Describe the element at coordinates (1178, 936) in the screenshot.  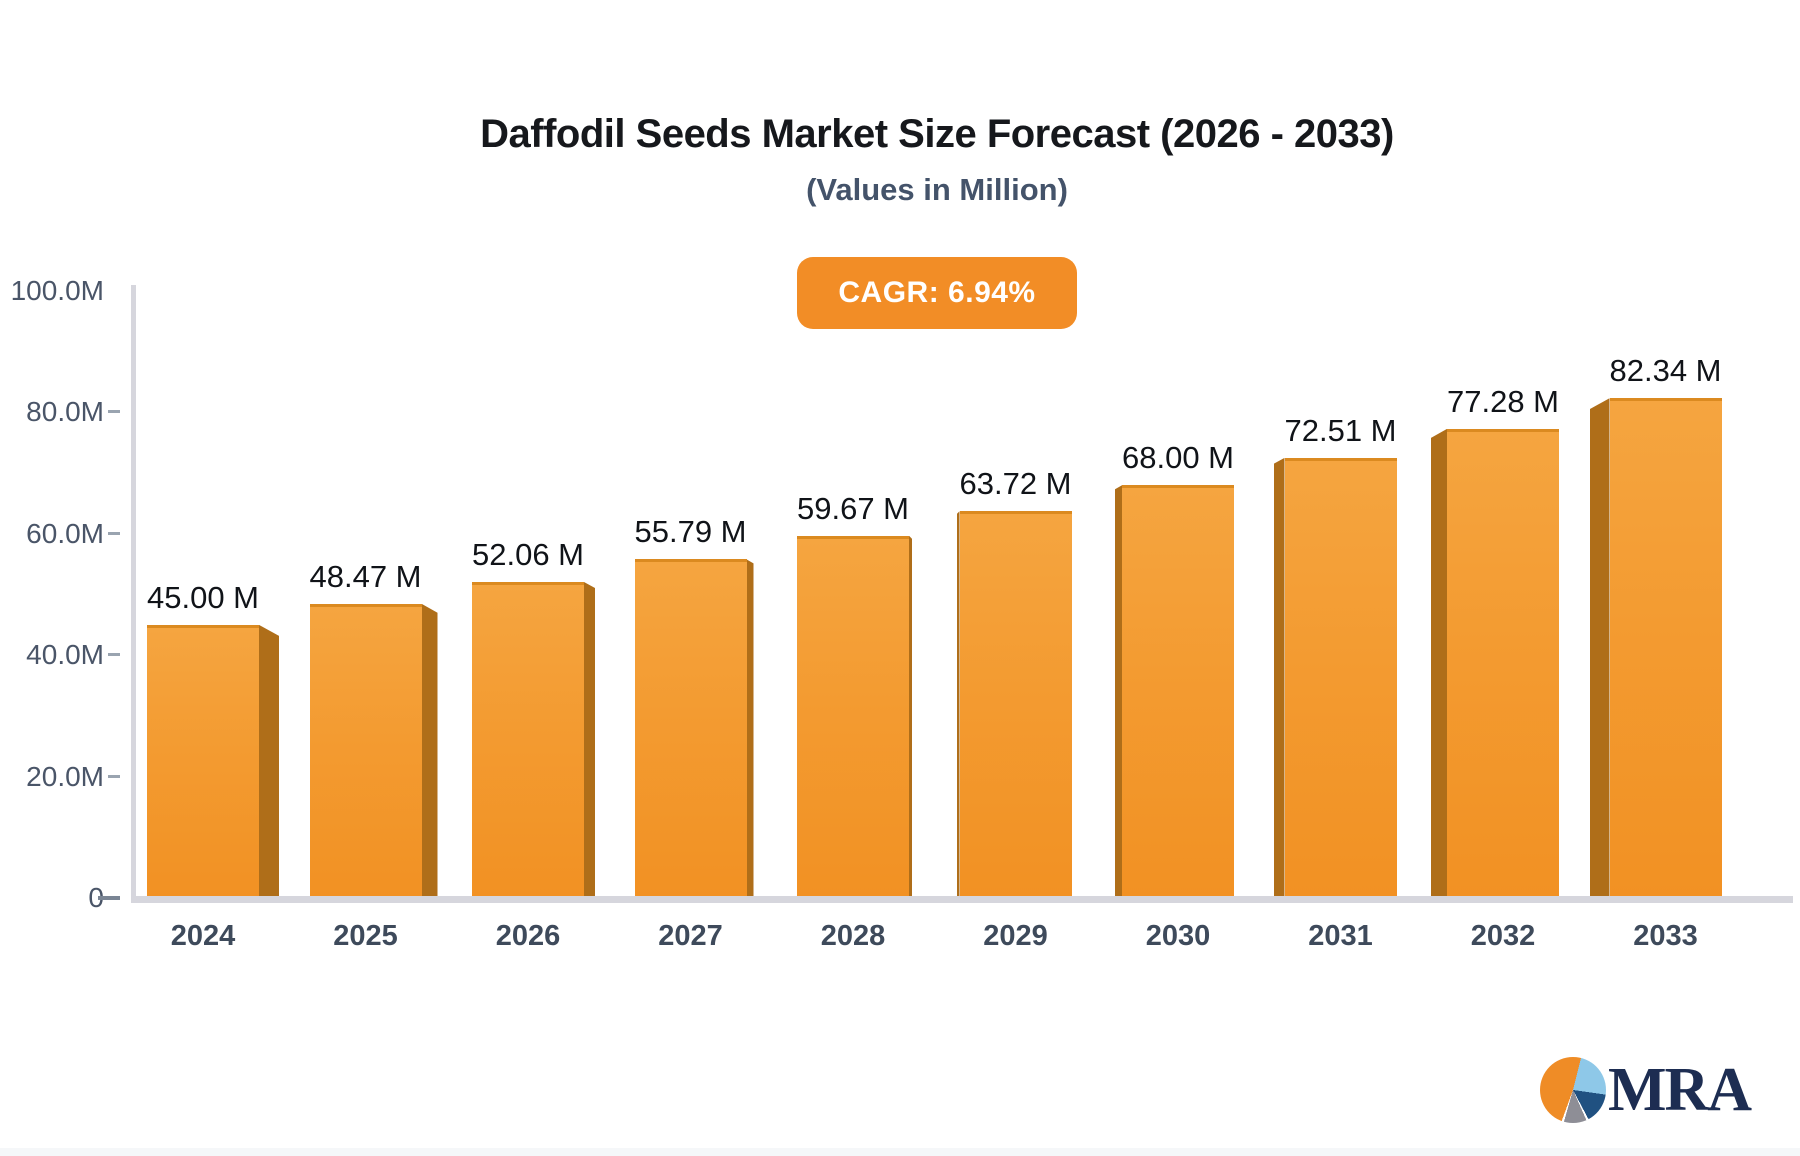
I see `x-axis-label: 2030` at that location.